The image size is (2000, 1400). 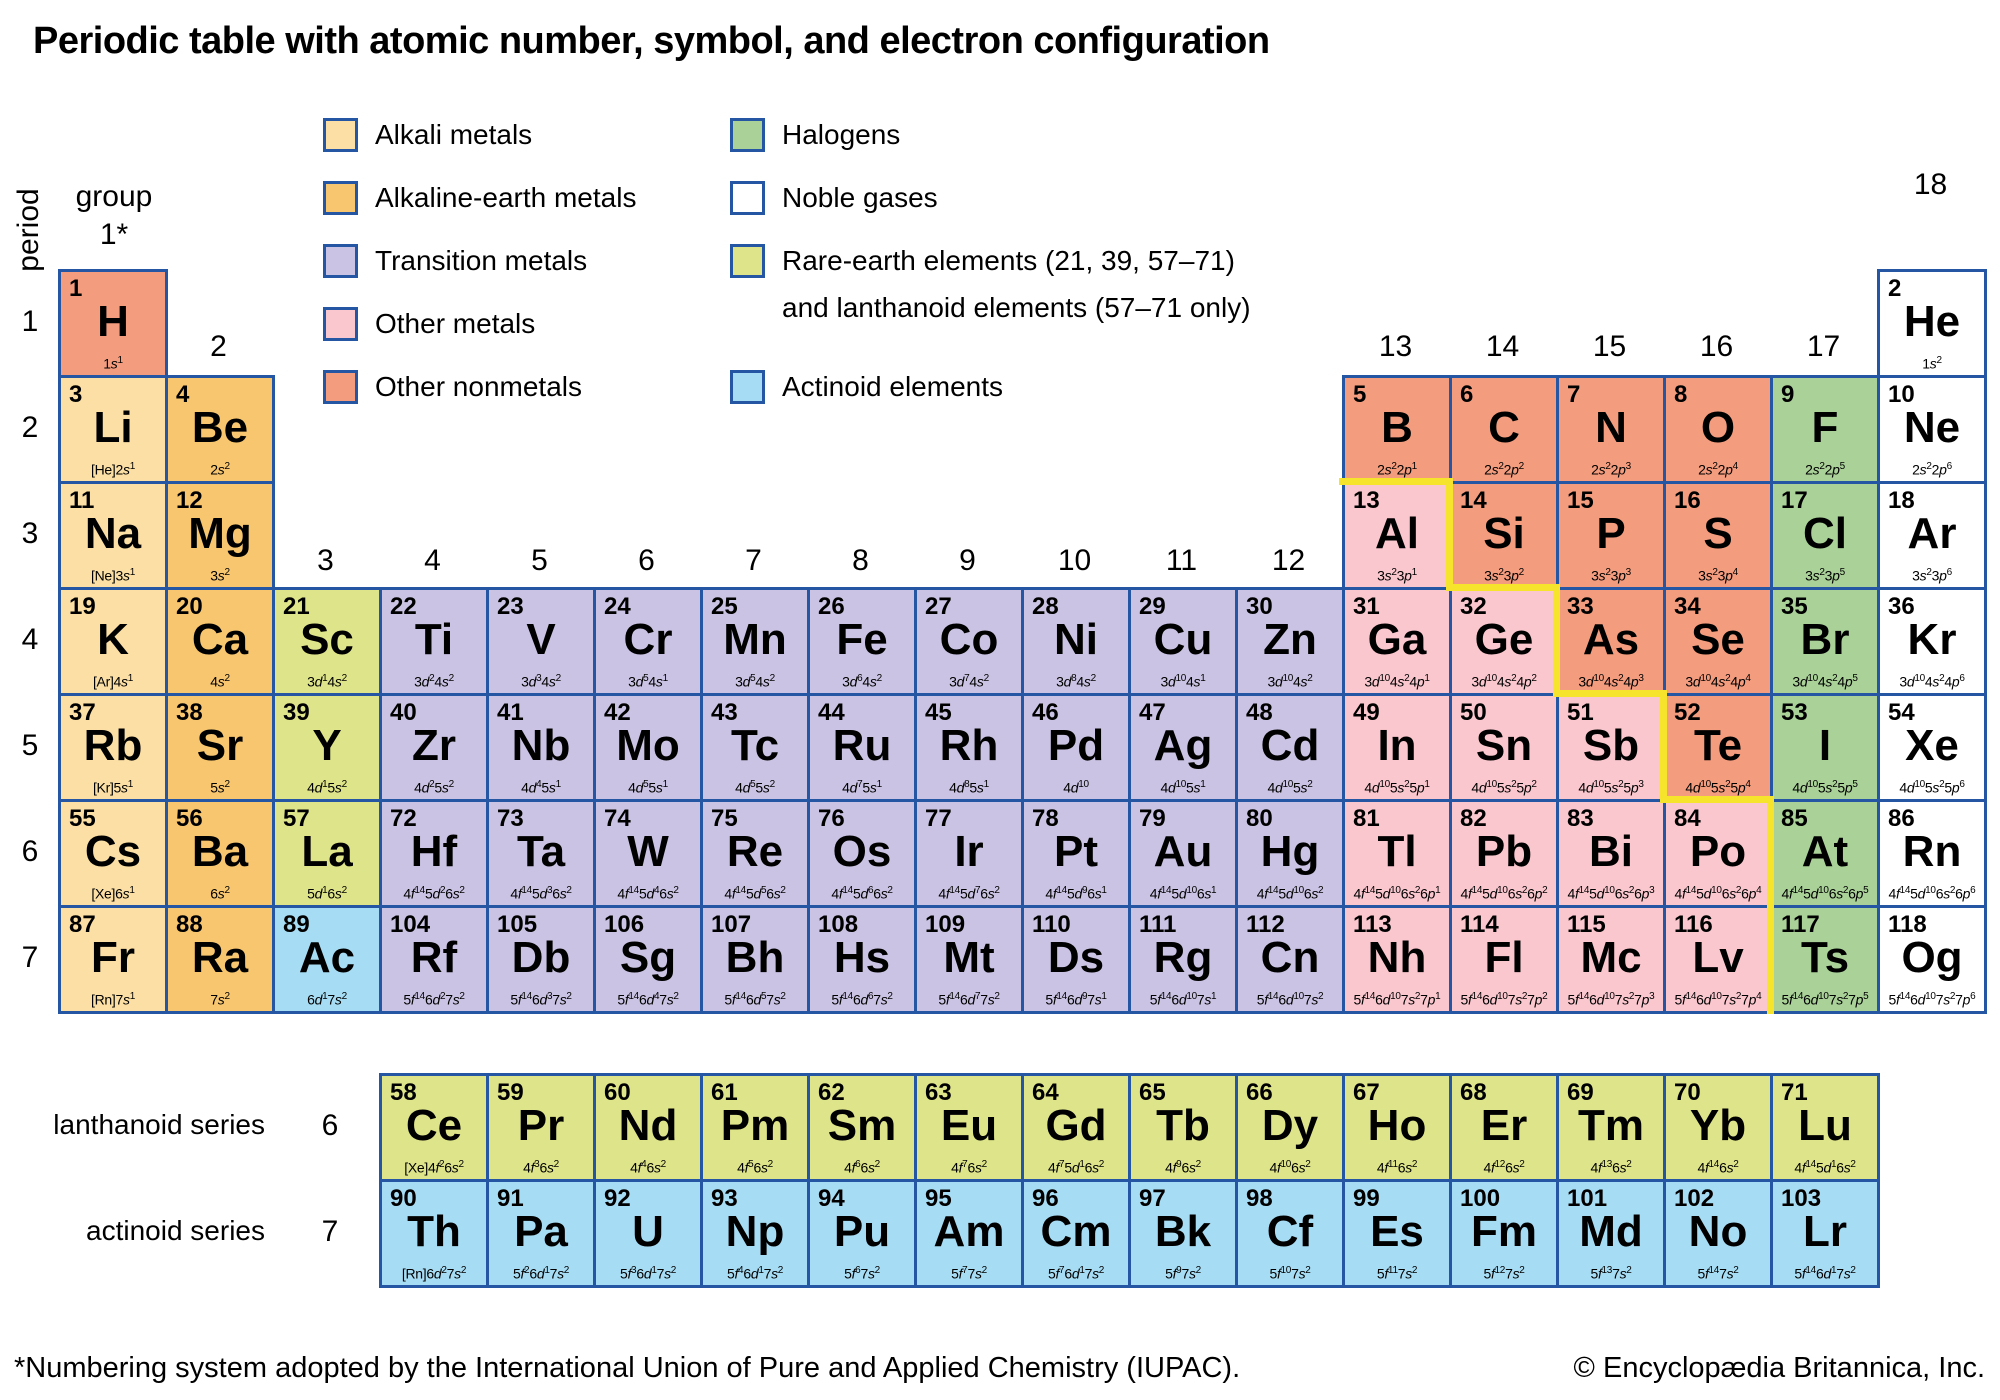 What do you see at coordinates (862, 957) in the screenshot?
I see `element-symbol: Hs` at bounding box center [862, 957].